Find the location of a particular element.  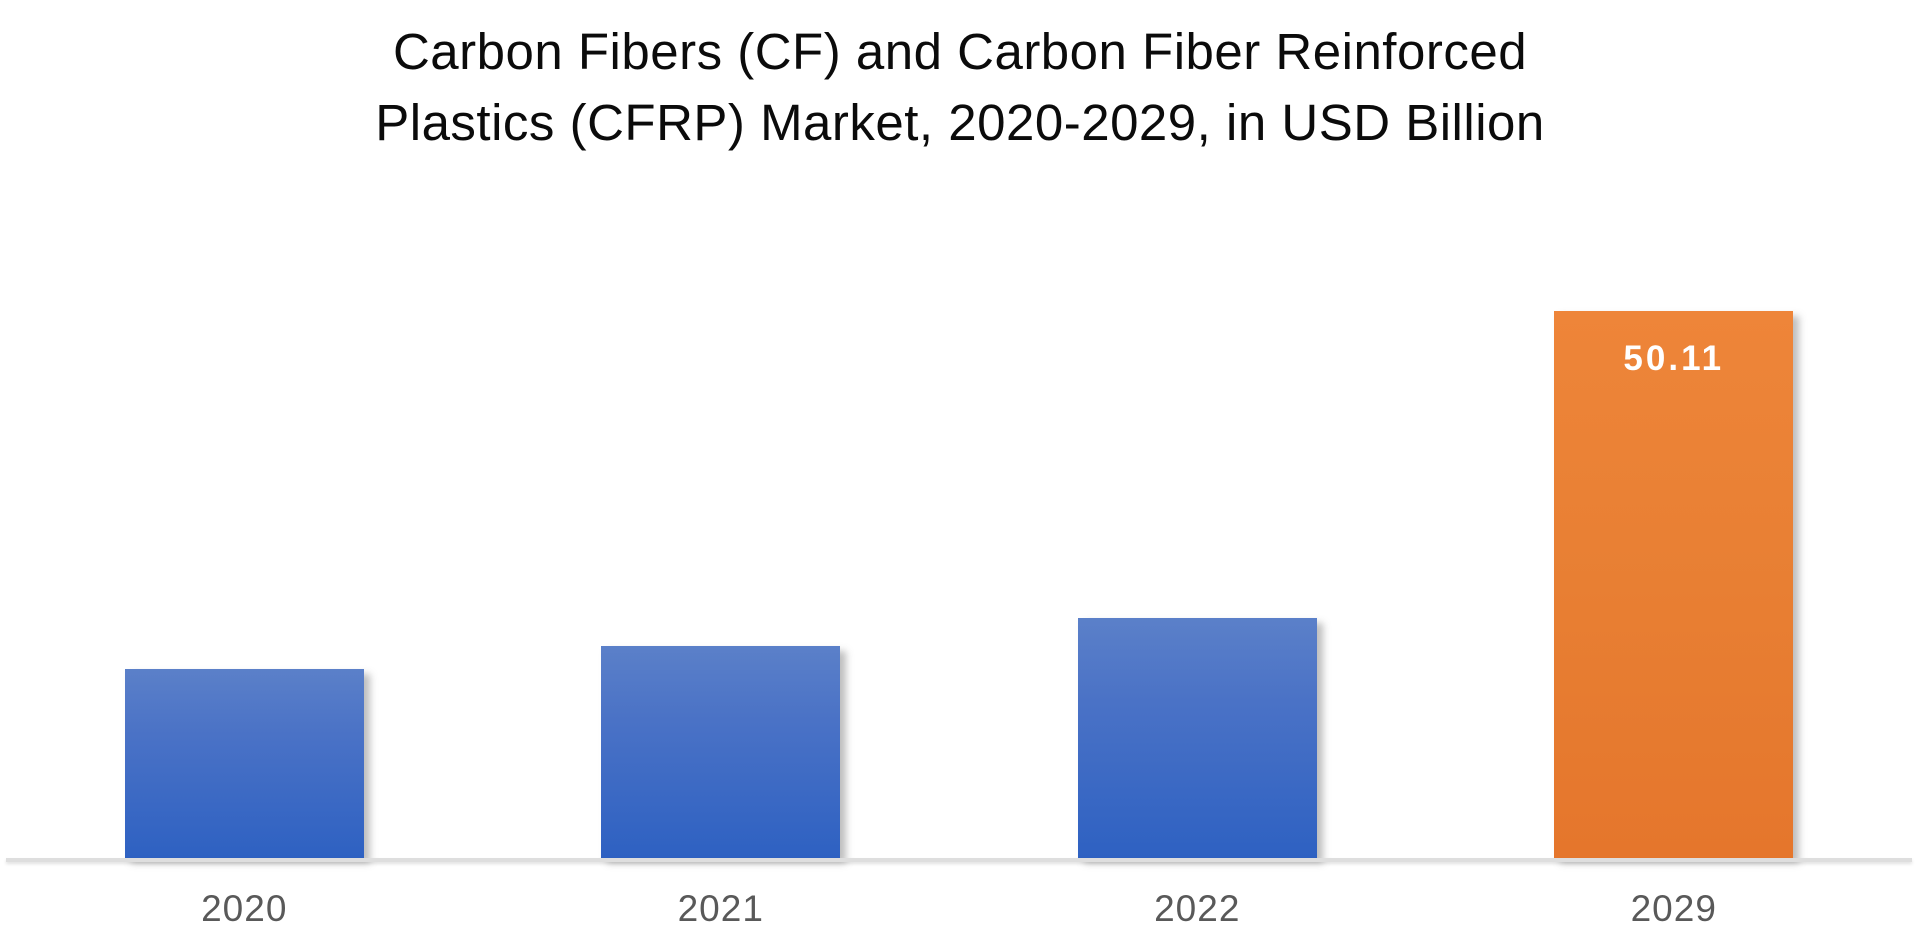

bar-2021 is located at coordinates (721, 752).